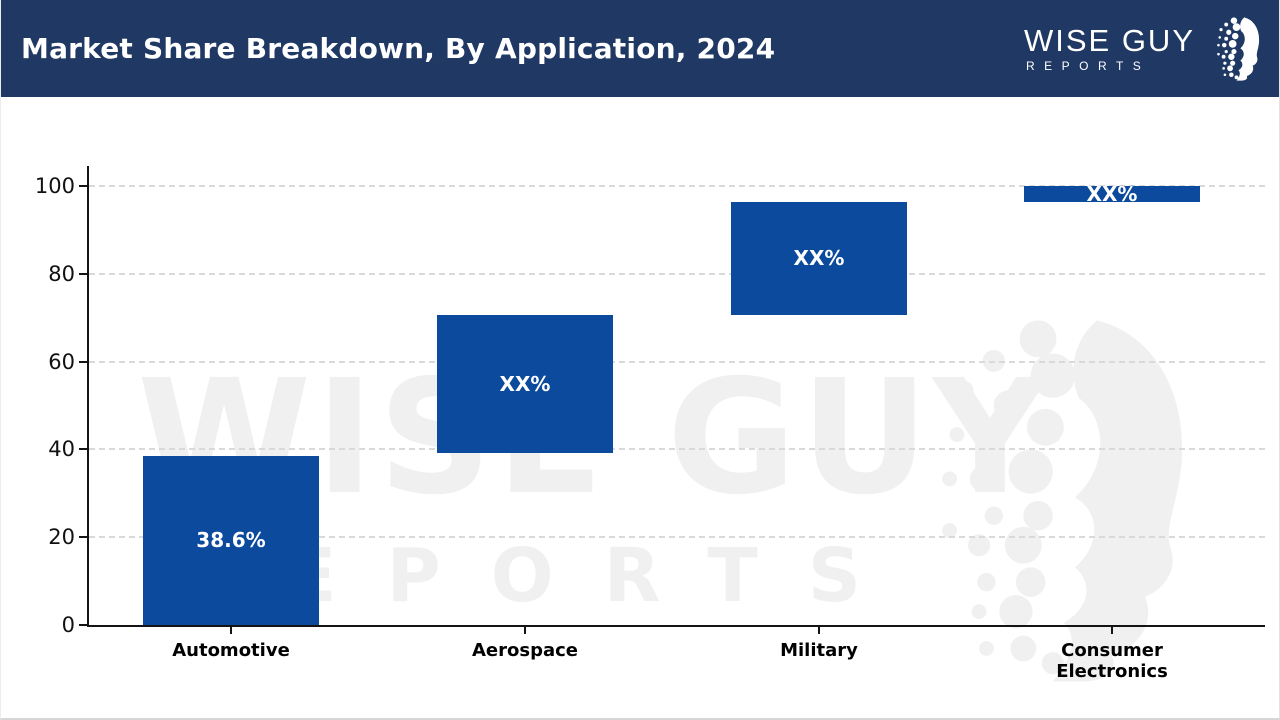 This screenshot has height=720, width=1280. Describe the element at coordinates (231, 650) in the screenshot. I see `x-axis-label-automotive: Automotive` at that location.